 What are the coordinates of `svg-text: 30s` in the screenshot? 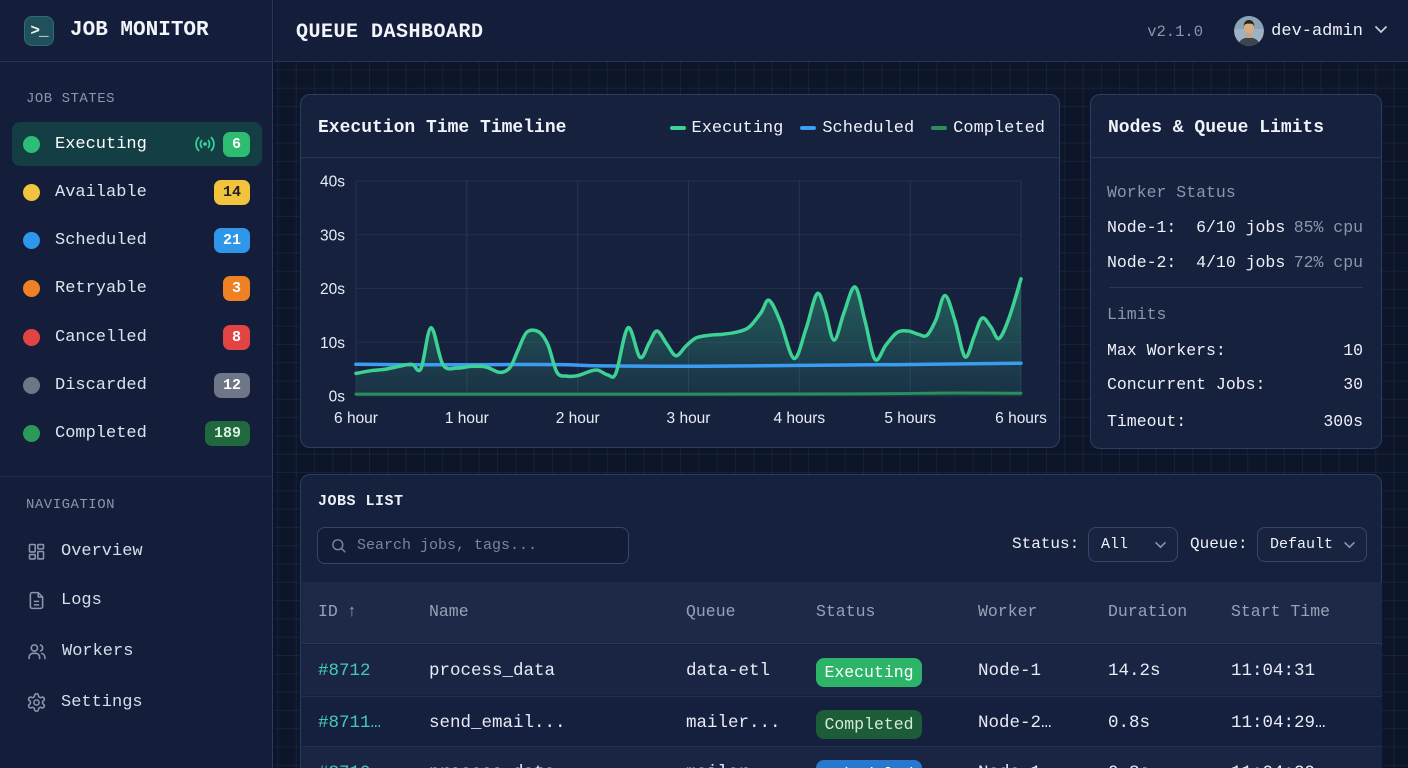 It's located at (332, 235).